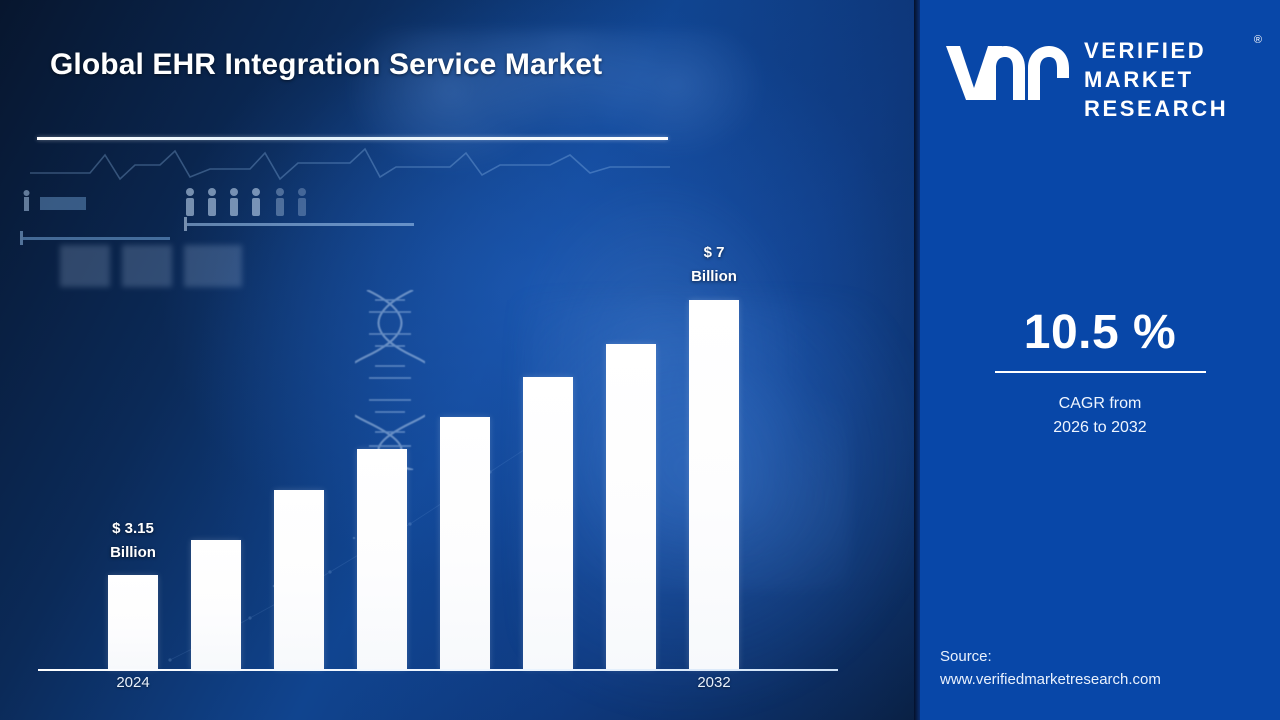 This screenshot has height=720, width=1280. I want to click on chart-baseline-axis, so click(438, 670).